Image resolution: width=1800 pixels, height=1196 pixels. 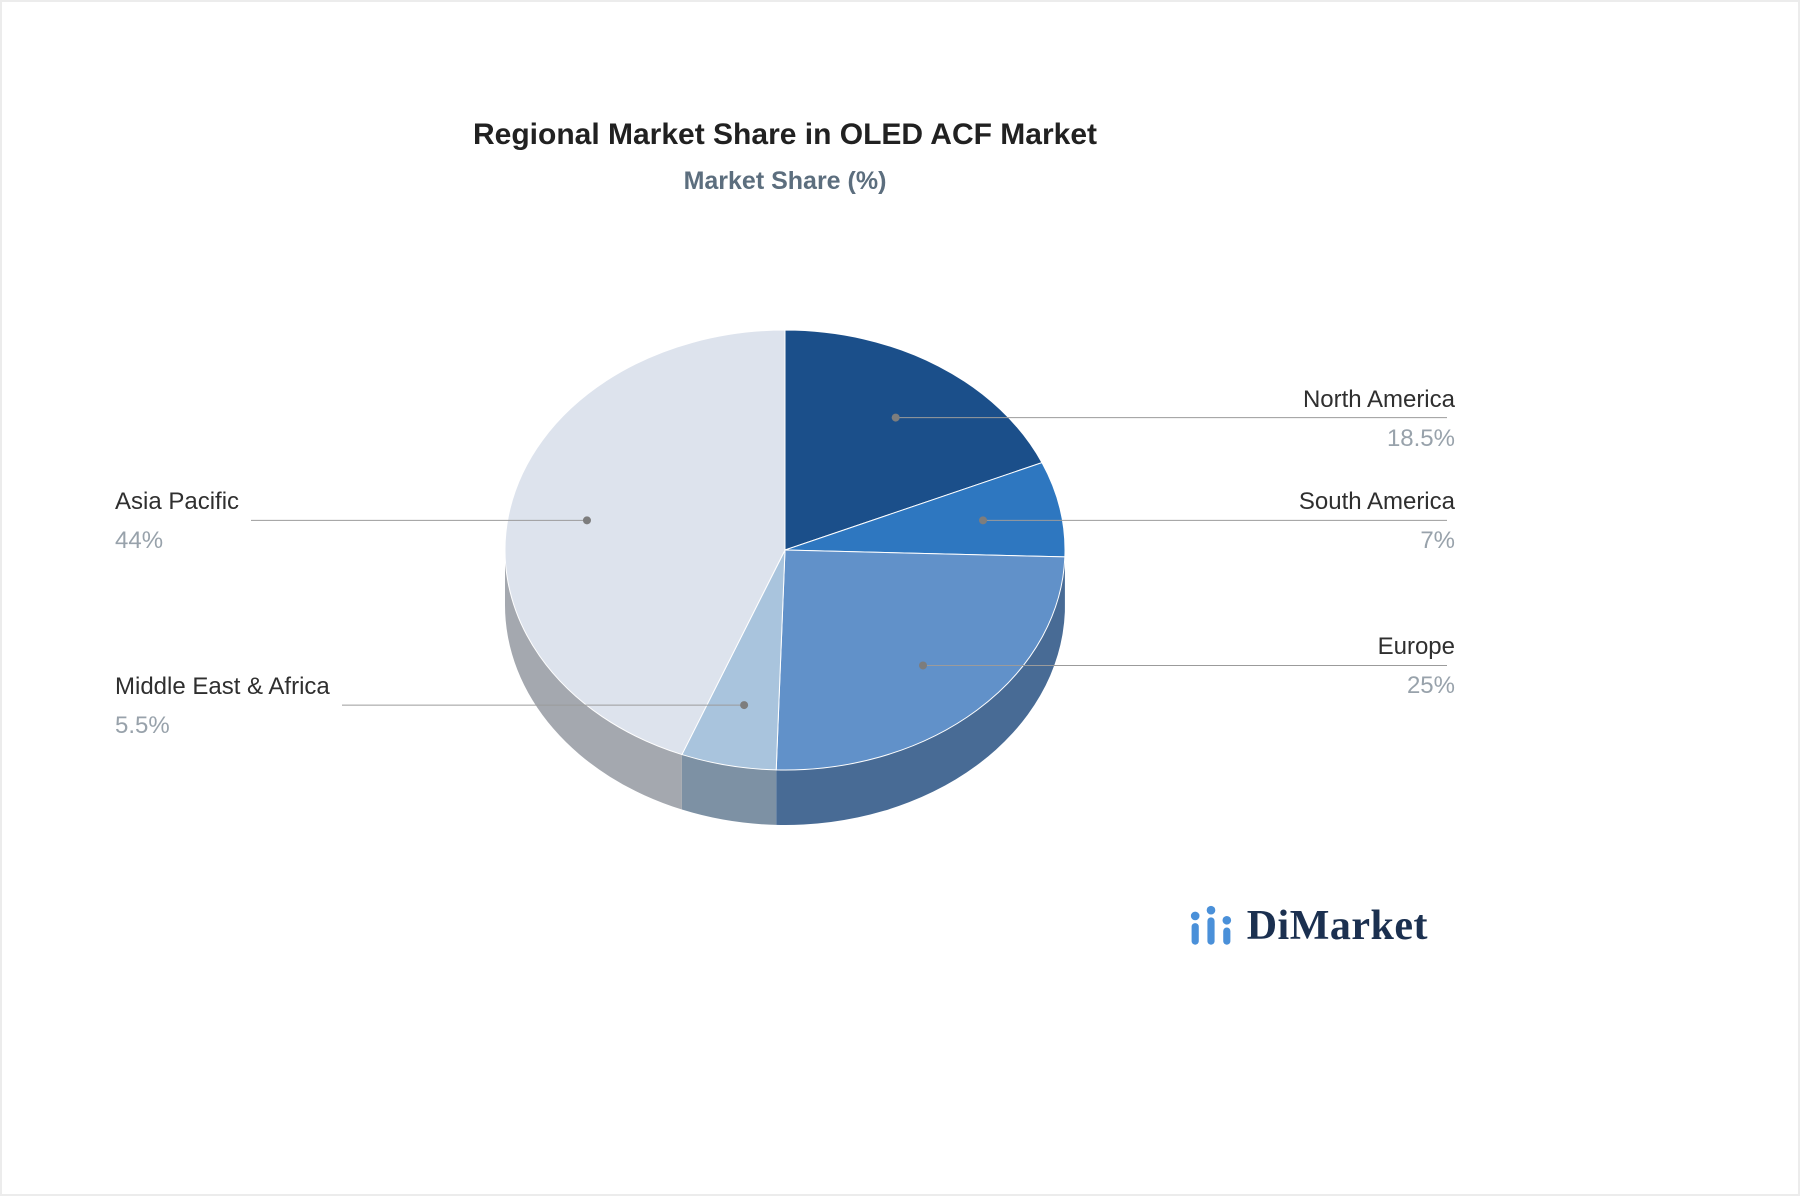 I want to click on pie-slice-side-asia-pacific, so click(x=593, y=680).